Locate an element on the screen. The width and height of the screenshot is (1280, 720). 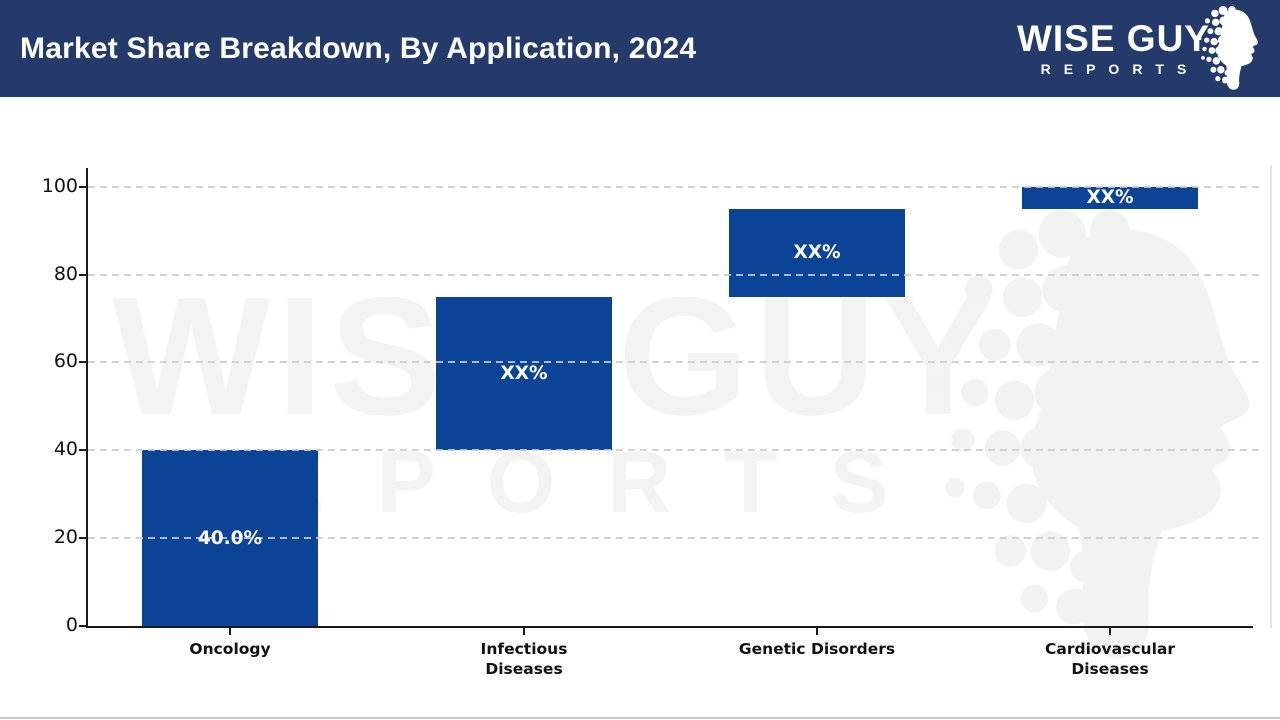
bar-genetic-disorders is located at coordinates (817, 252).